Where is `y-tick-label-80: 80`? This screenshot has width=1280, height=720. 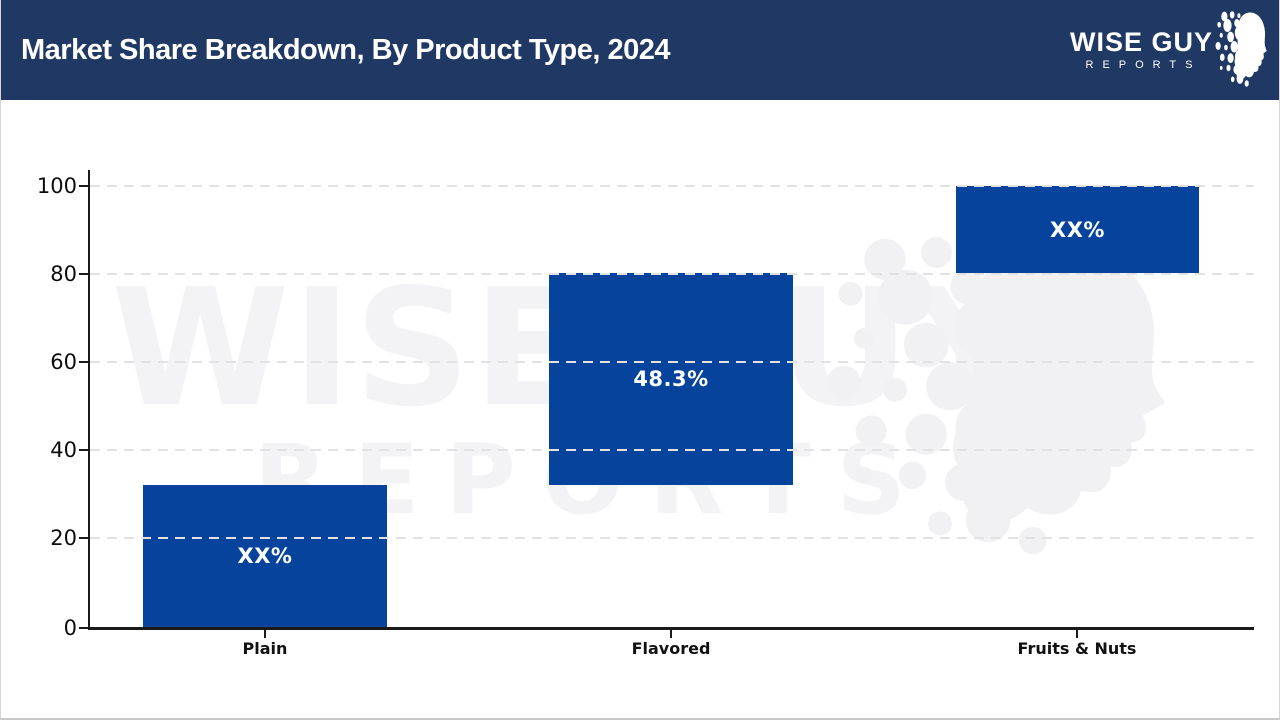 y-tick-label-80: 80 is located at coordinates (63, 274).